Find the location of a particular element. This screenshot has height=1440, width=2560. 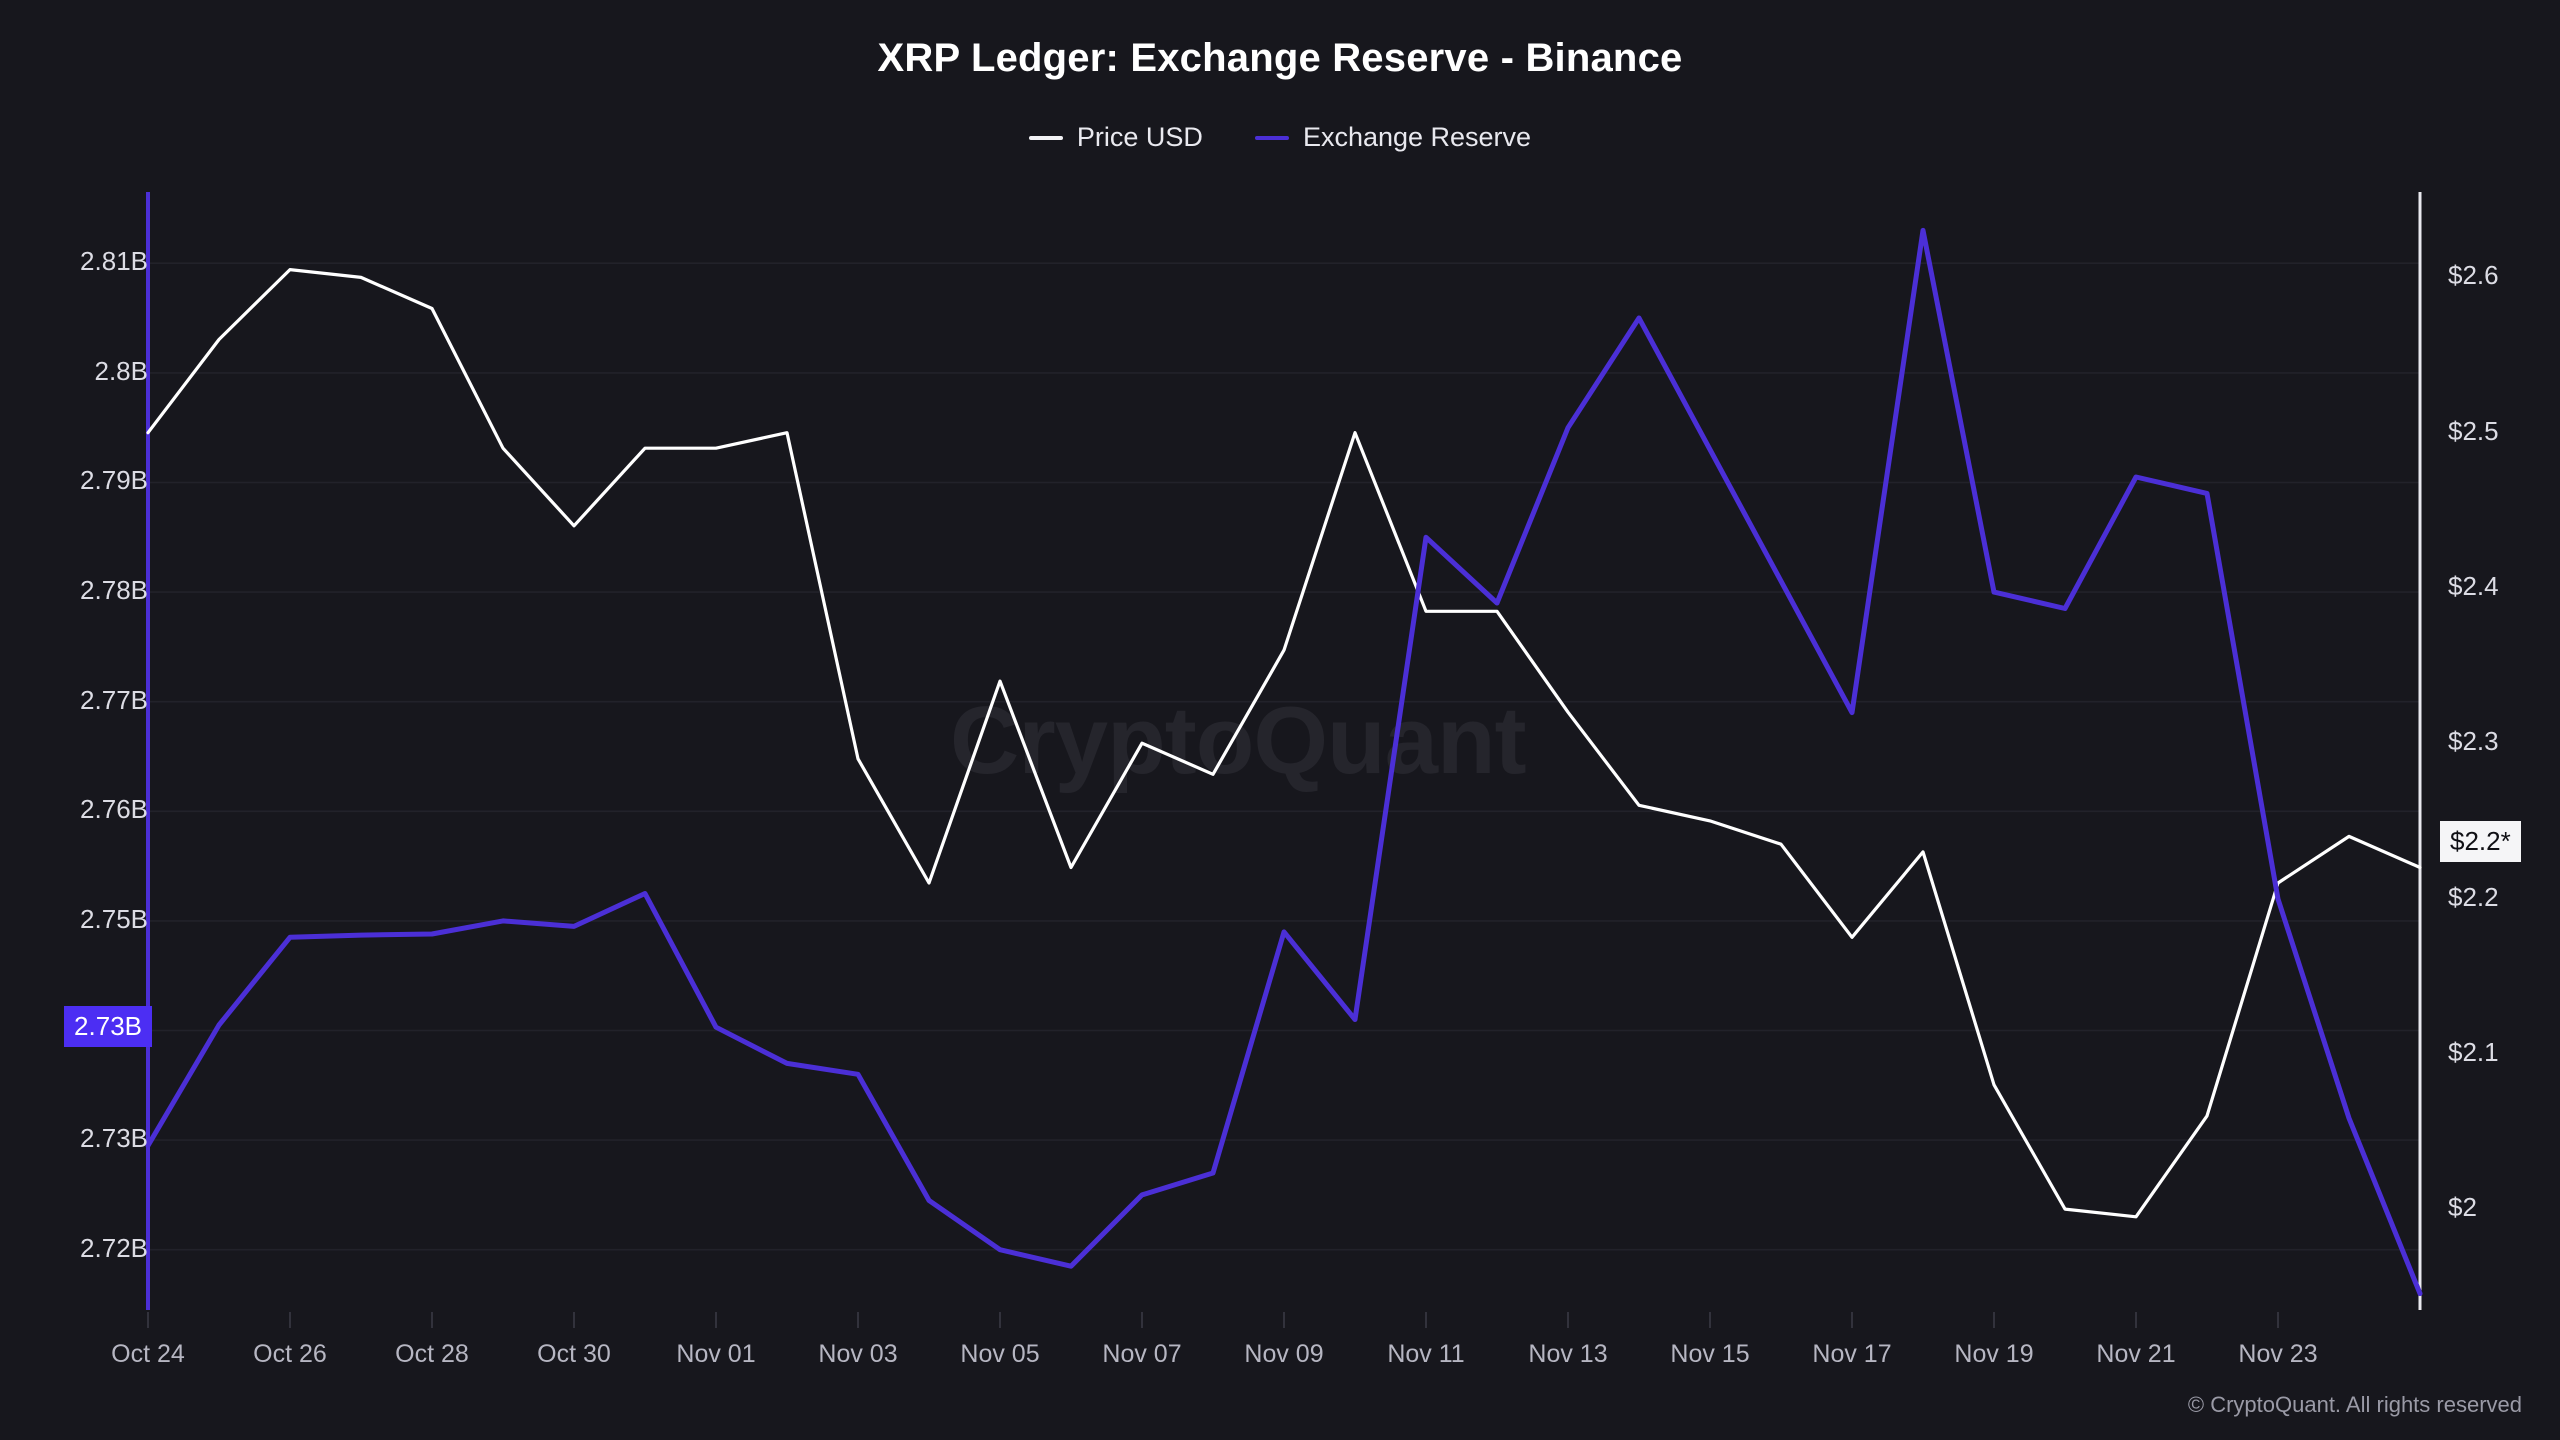

legend-item-price-usd: Price USD is located at coordinates (1115, 137).